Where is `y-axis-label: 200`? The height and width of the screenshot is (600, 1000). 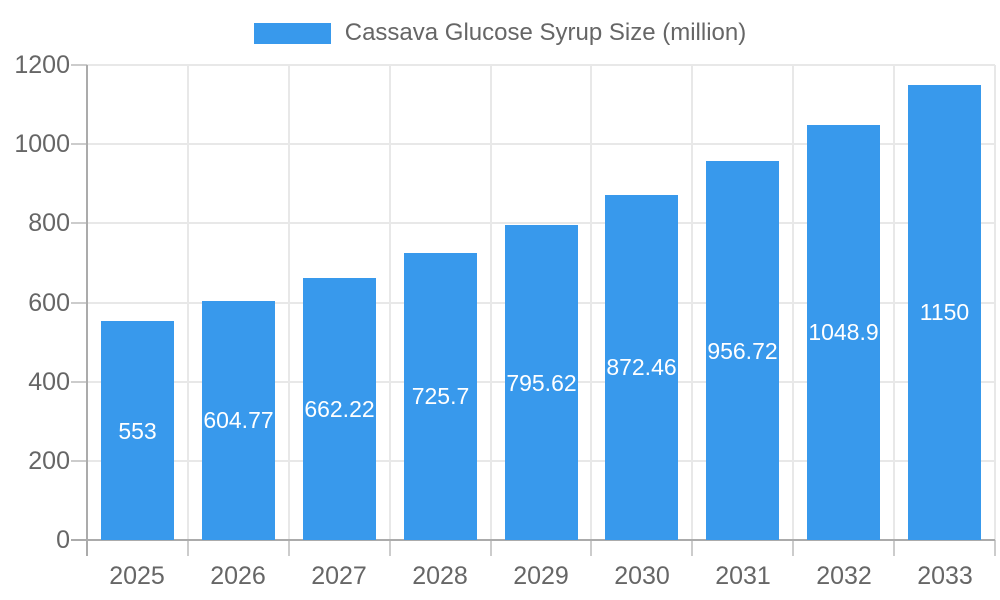
y-axis-label: 200 is located at coordinates (49, 461).